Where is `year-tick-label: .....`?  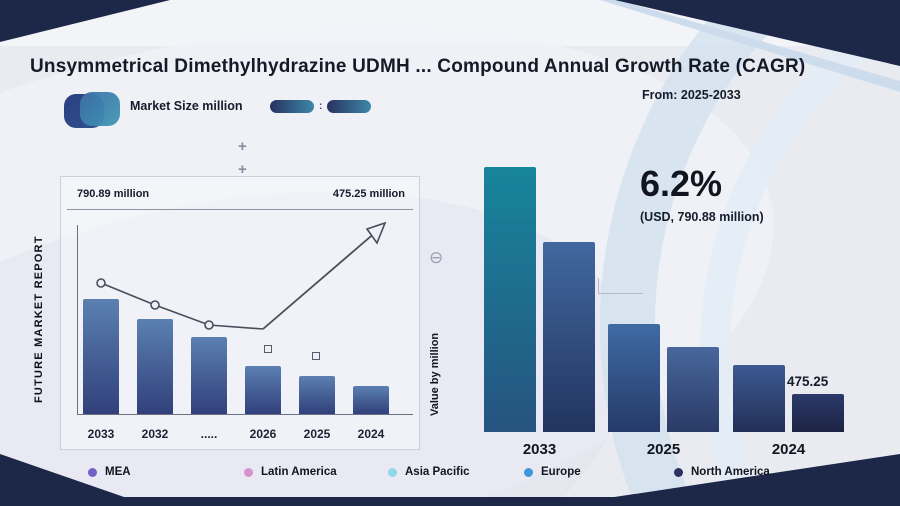 year-tick-label: ..... is located at coordinates (209, 434).